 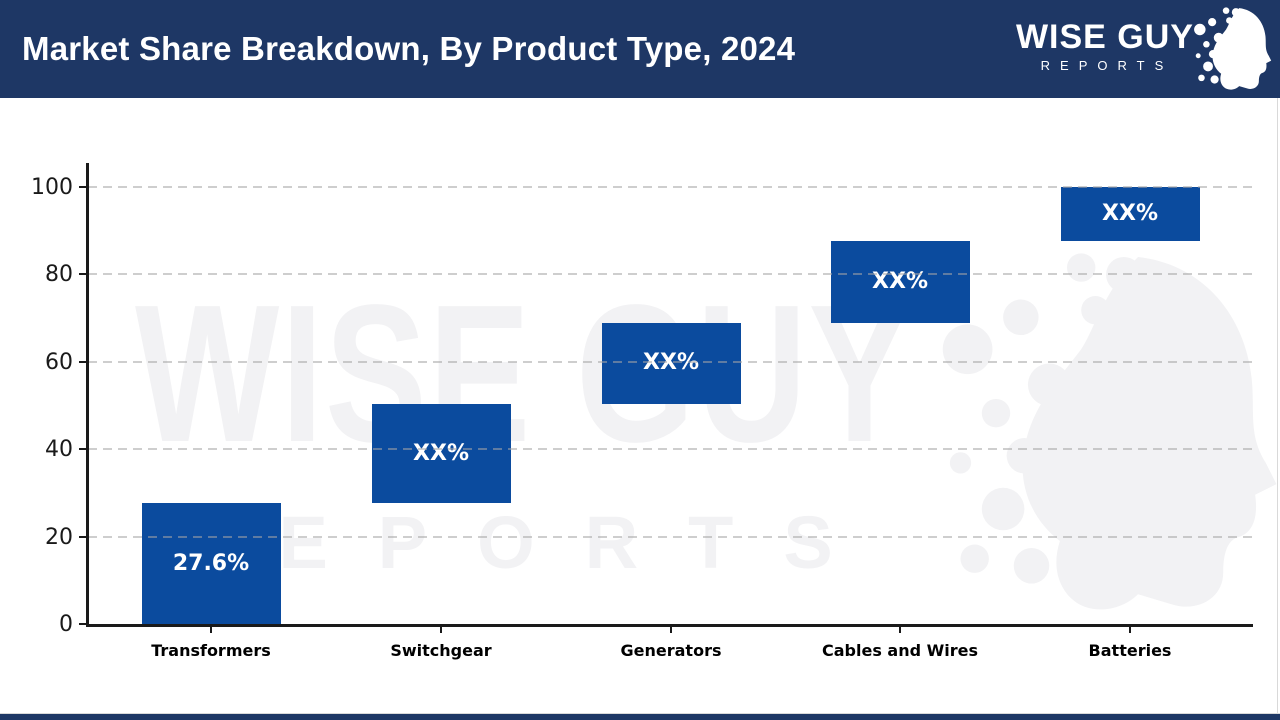 I want to click on x-axis-label: Generators, so click(x=671, y=650).